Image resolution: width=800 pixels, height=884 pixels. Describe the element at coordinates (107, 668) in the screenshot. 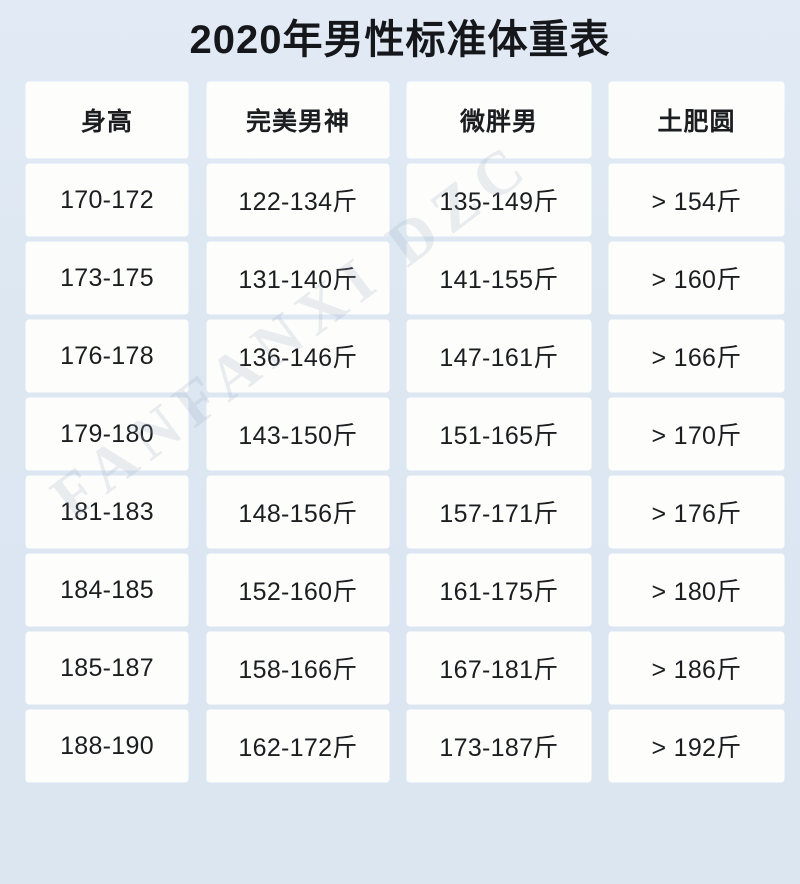

I see `cell-height: 185-187` at that location.